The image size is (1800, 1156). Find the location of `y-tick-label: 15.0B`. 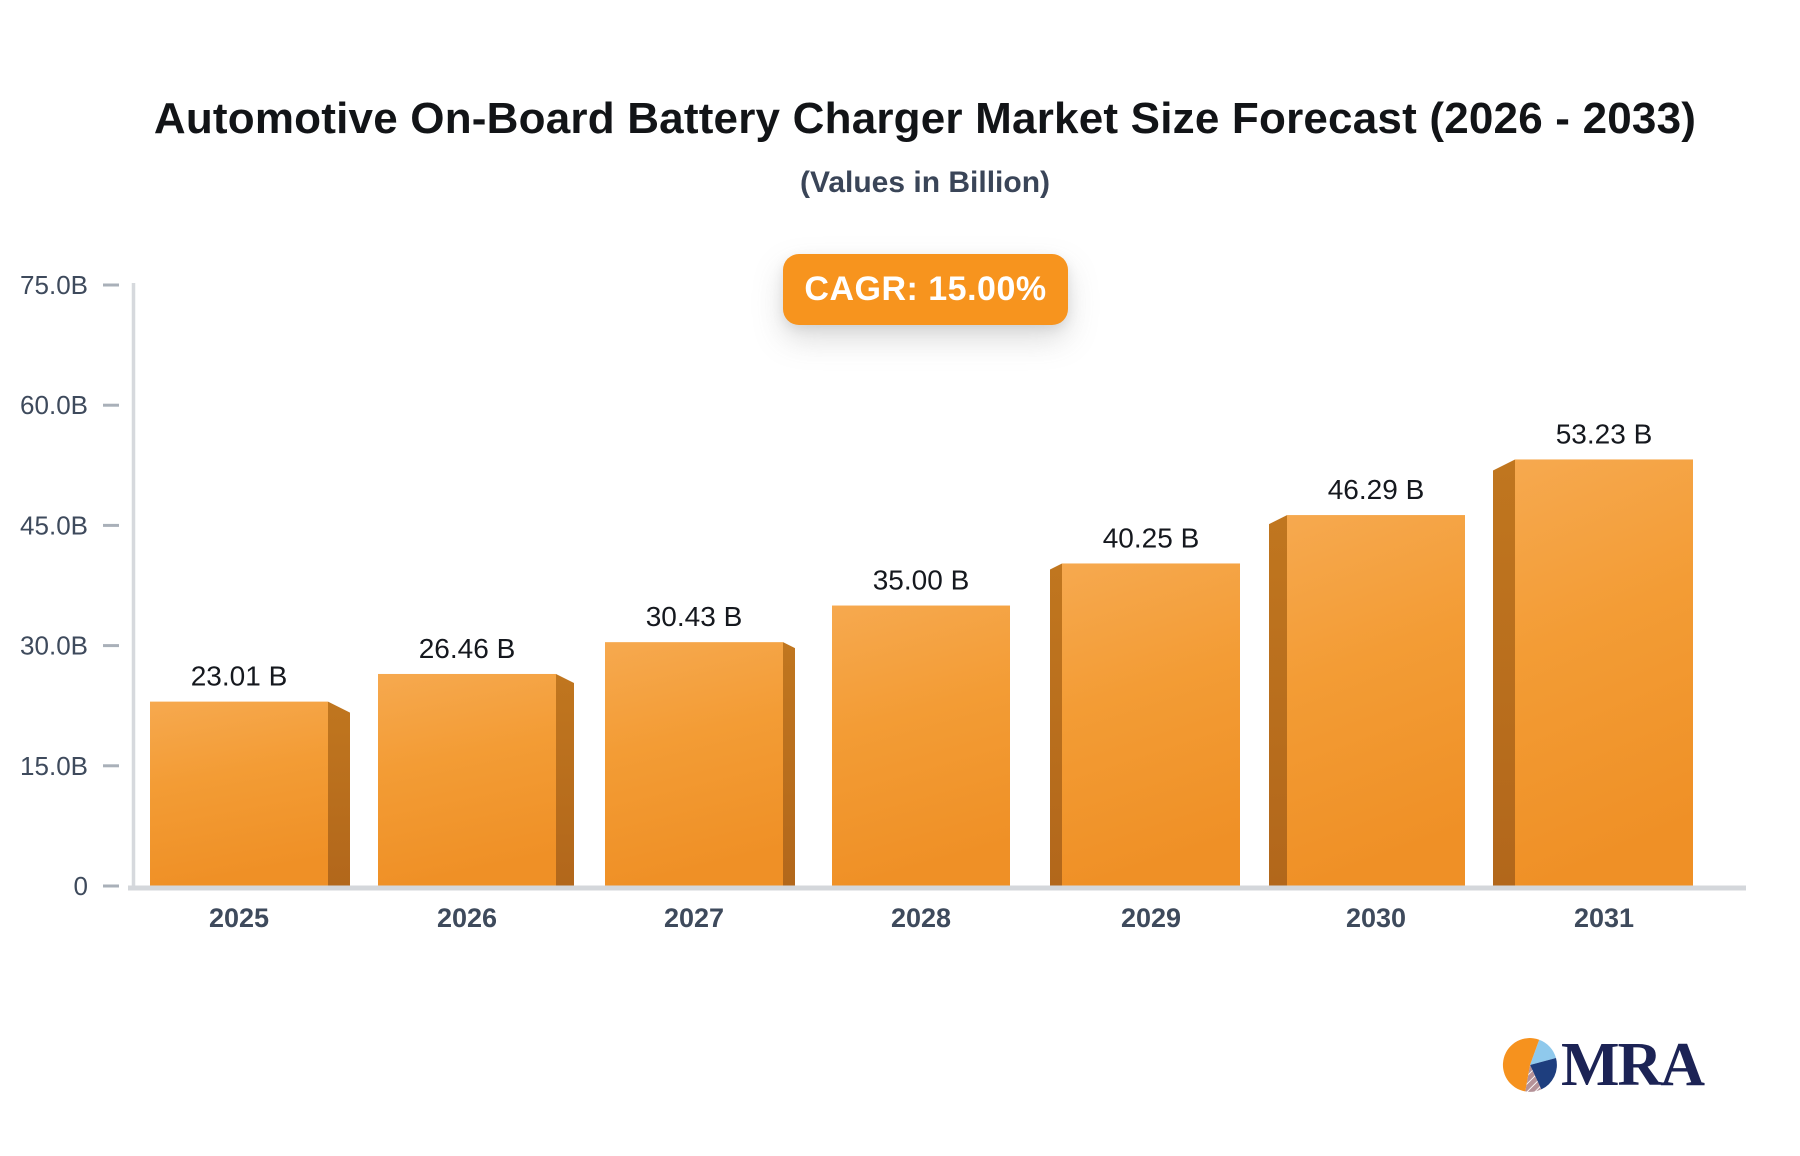

y-tick-label: 15.0B is located at coordinates (54, 766).